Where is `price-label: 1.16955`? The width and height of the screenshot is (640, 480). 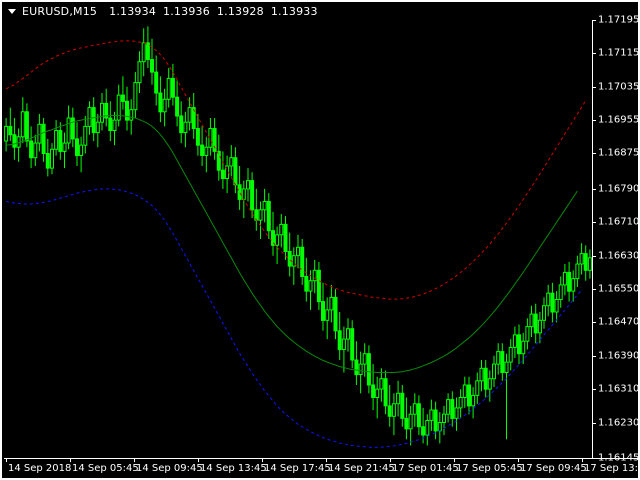
price-label: 1.16955 is located at coordinates (619, 120).